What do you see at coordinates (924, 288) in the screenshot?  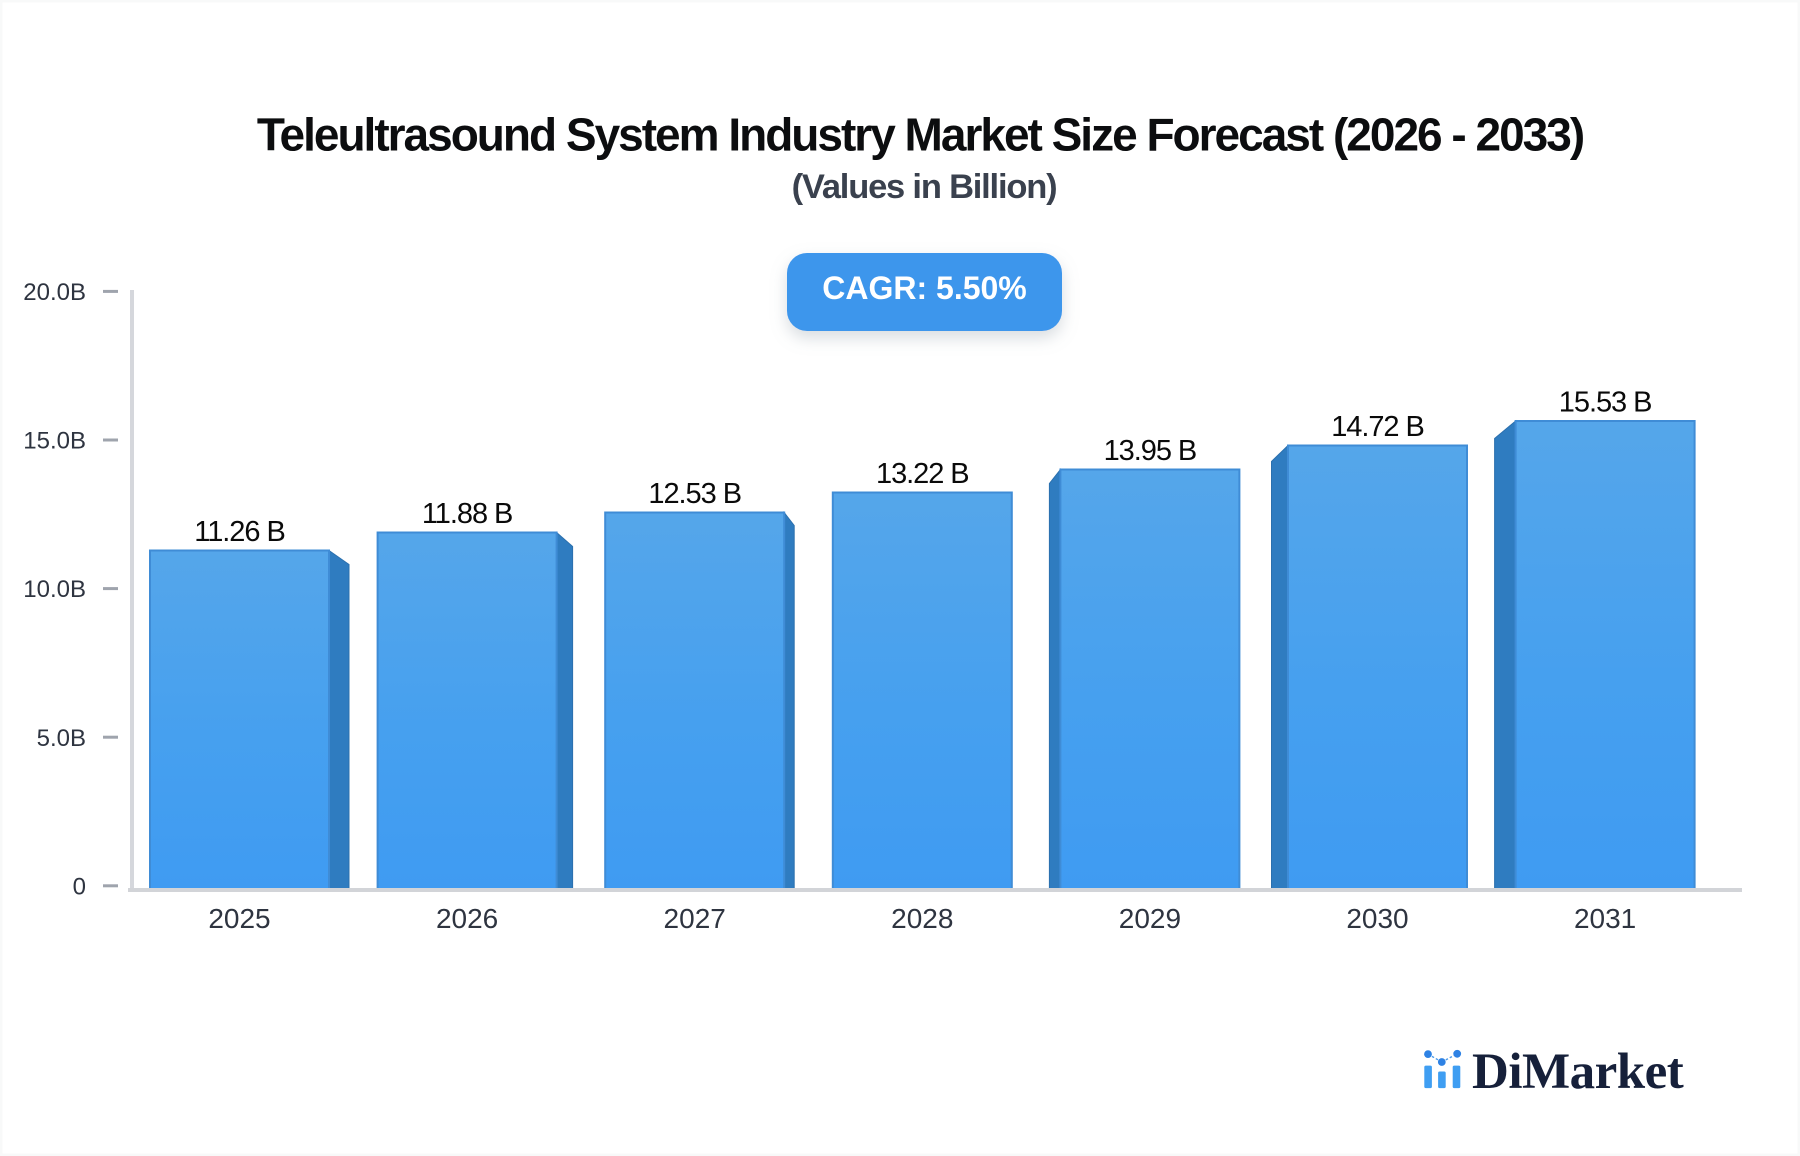 I see `svg-text: CAGR: 5.50%` at bounding box center [924, 288].